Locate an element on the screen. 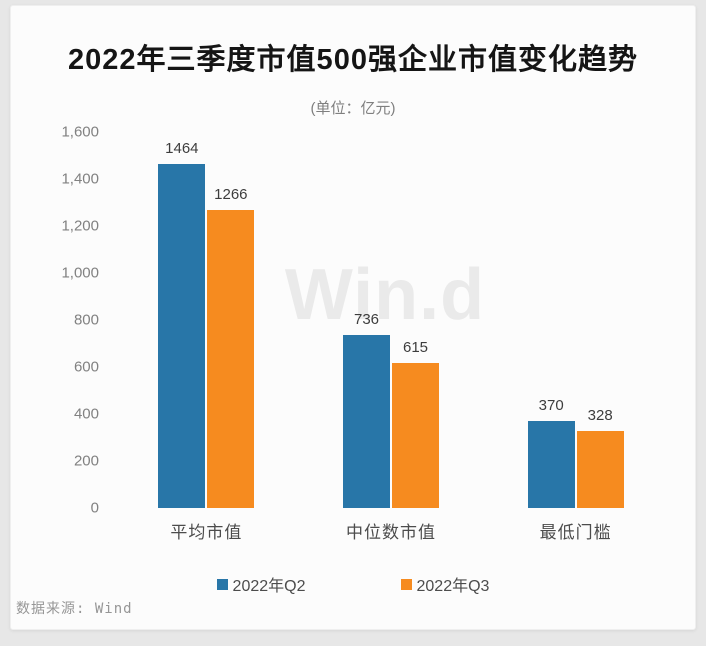  data-source: 数据来源: Wind is located at coordinates (74, 609).